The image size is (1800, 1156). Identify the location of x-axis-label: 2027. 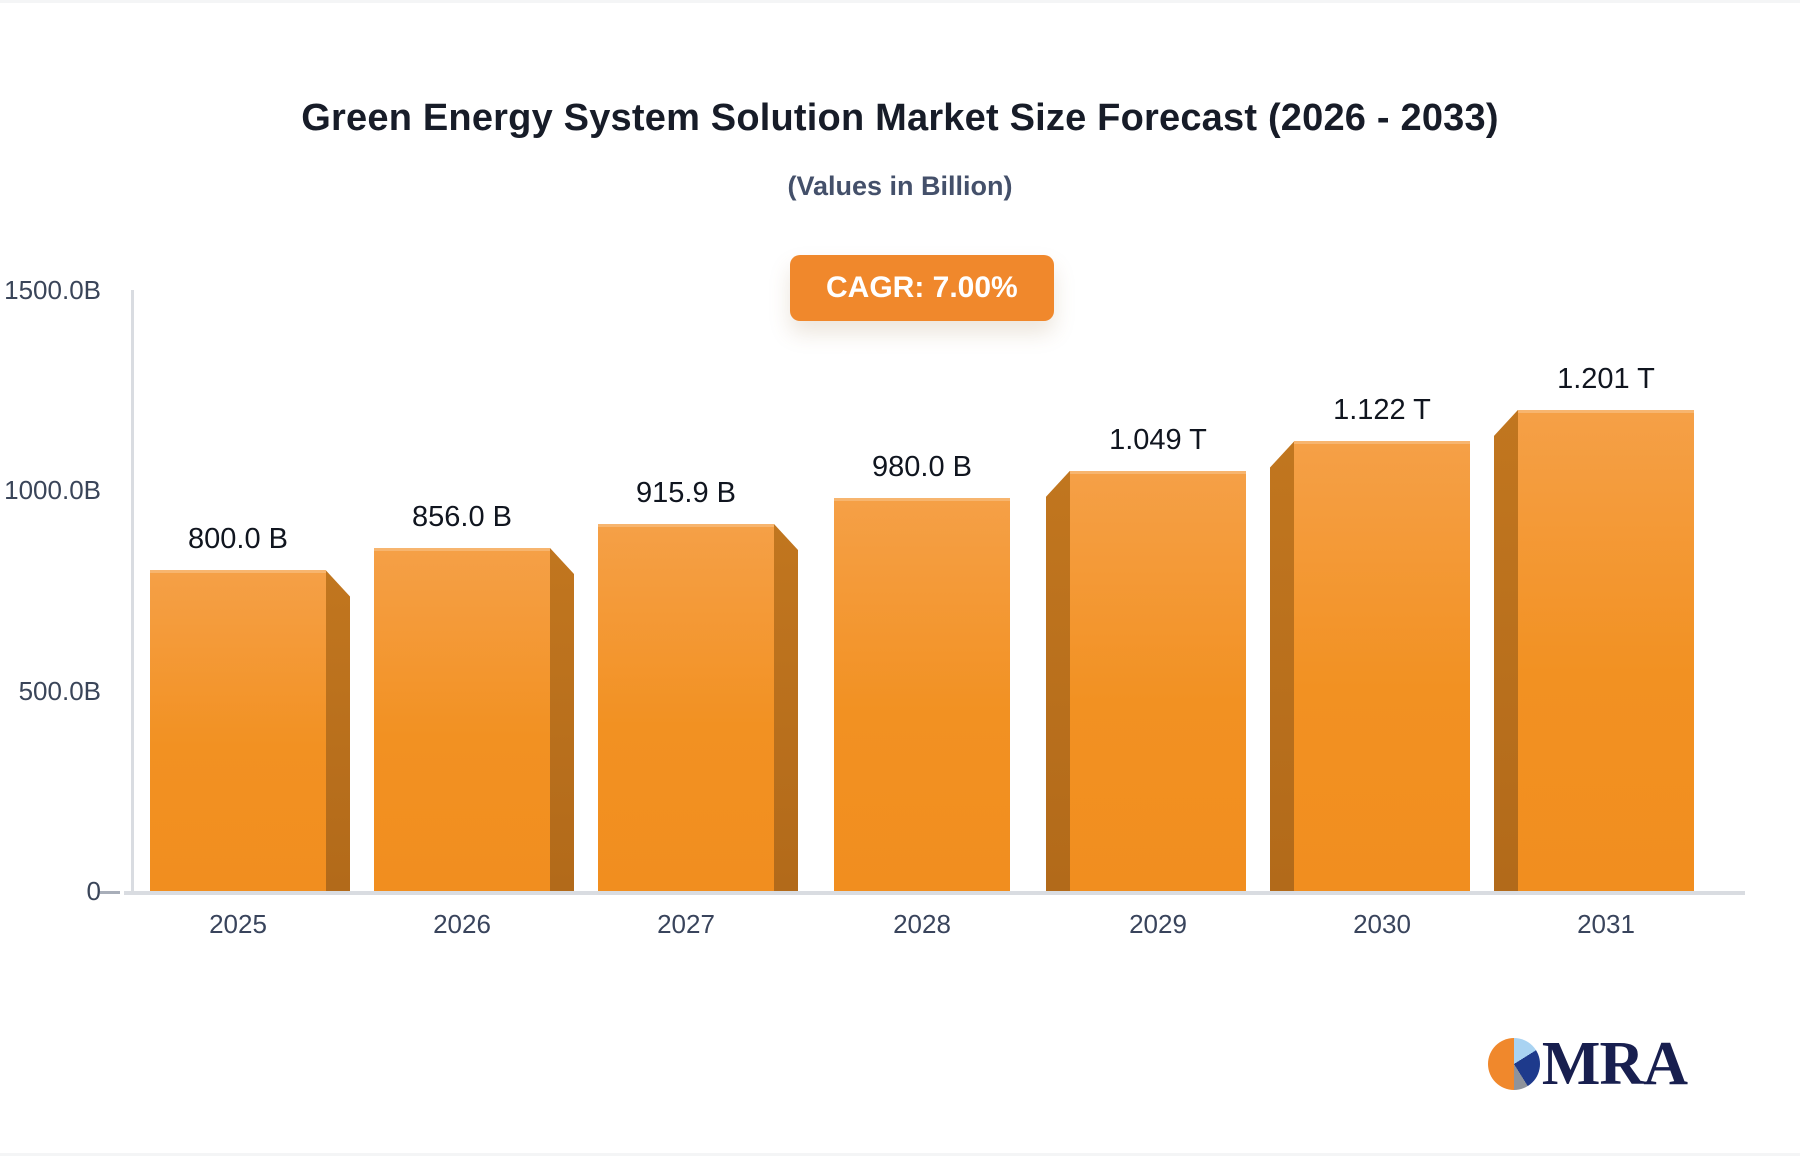
(686, 924).